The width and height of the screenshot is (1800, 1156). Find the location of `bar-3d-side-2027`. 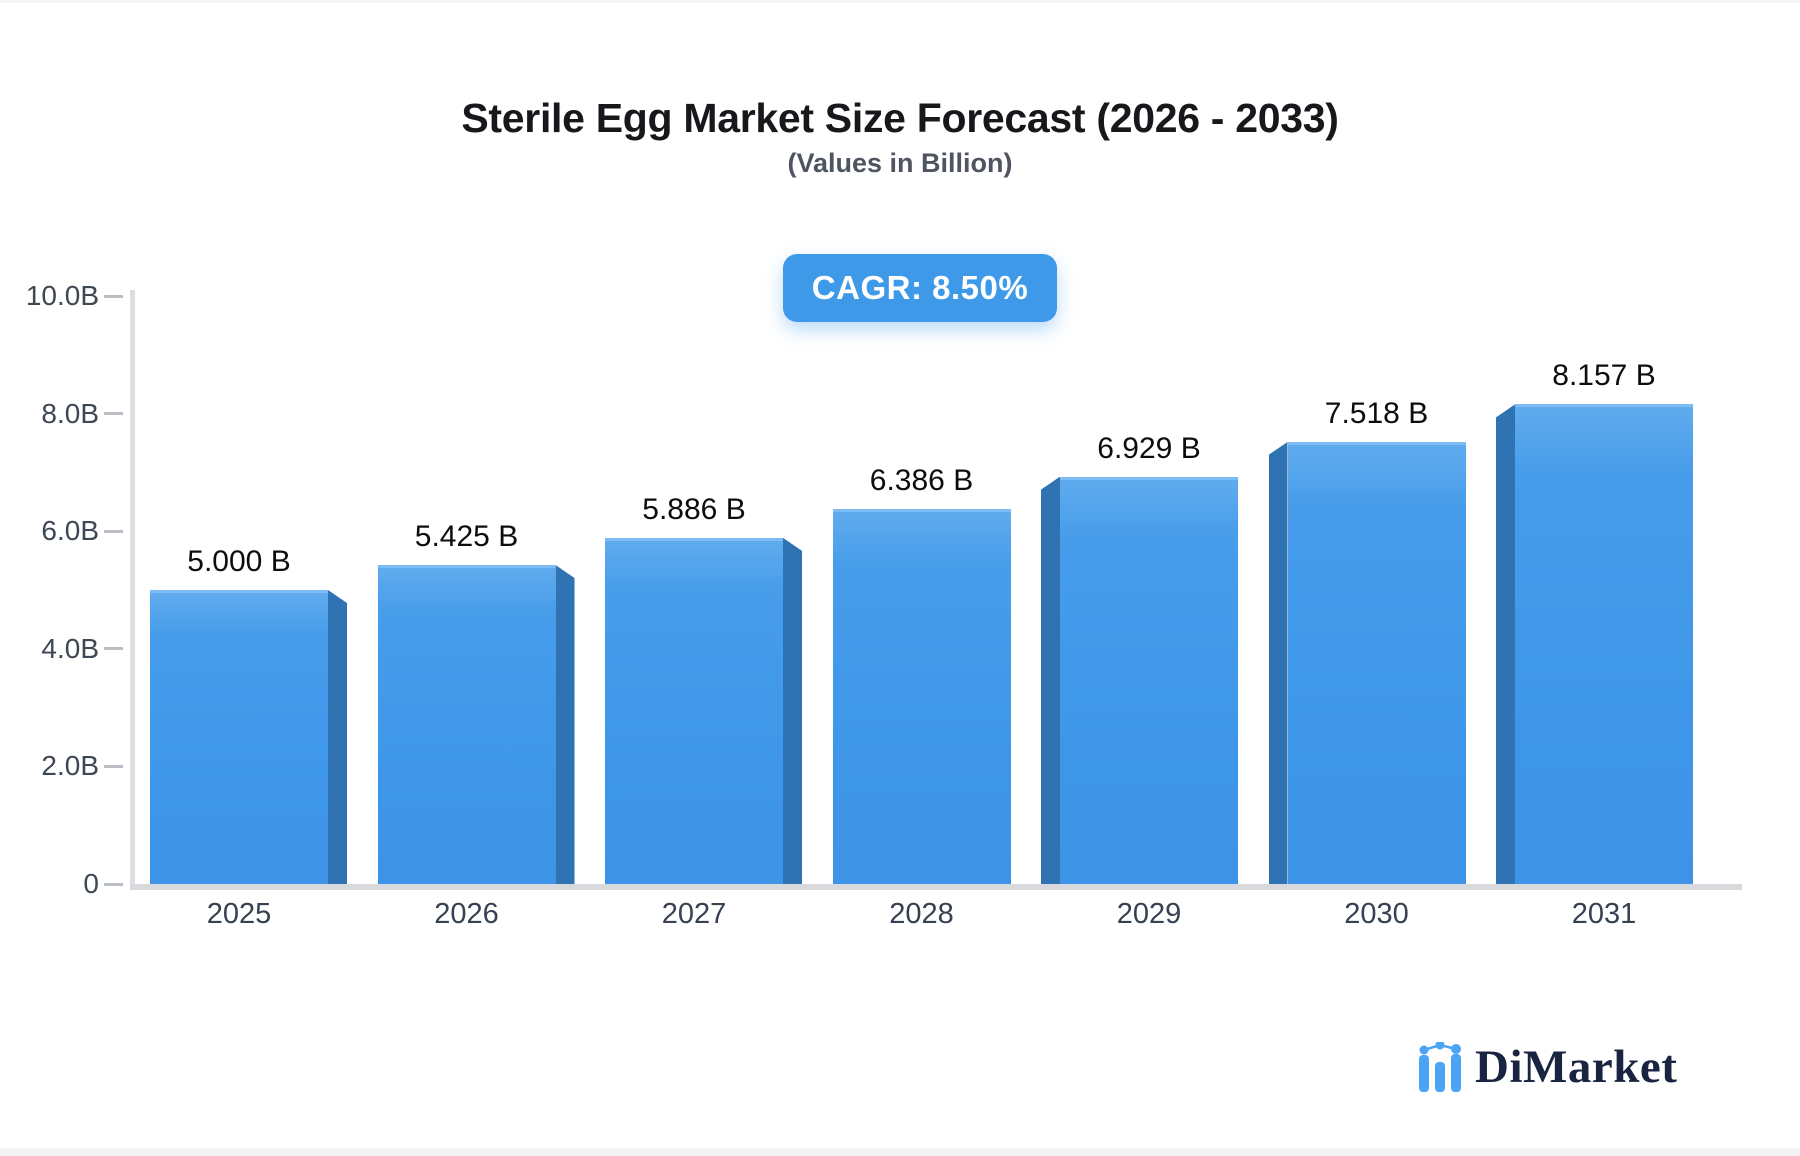

bar-3d-side-2027 is located at coordinates (792, 710).